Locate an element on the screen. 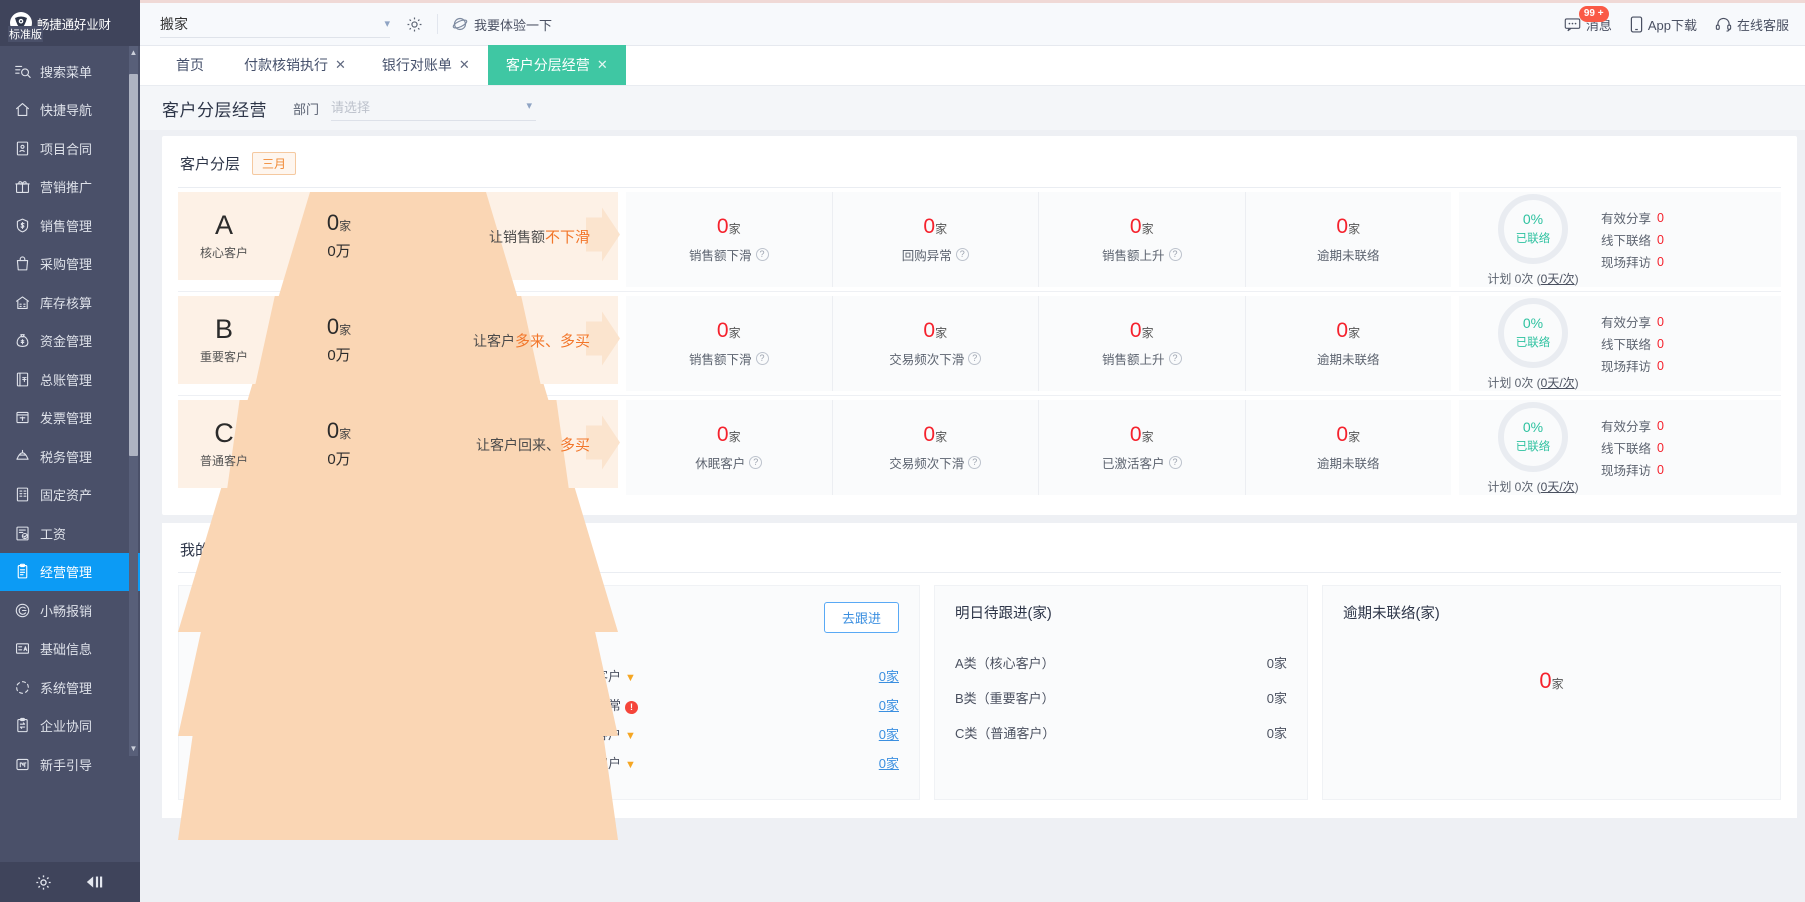  tab-1: 首页 is located at coordinates (190, 65).